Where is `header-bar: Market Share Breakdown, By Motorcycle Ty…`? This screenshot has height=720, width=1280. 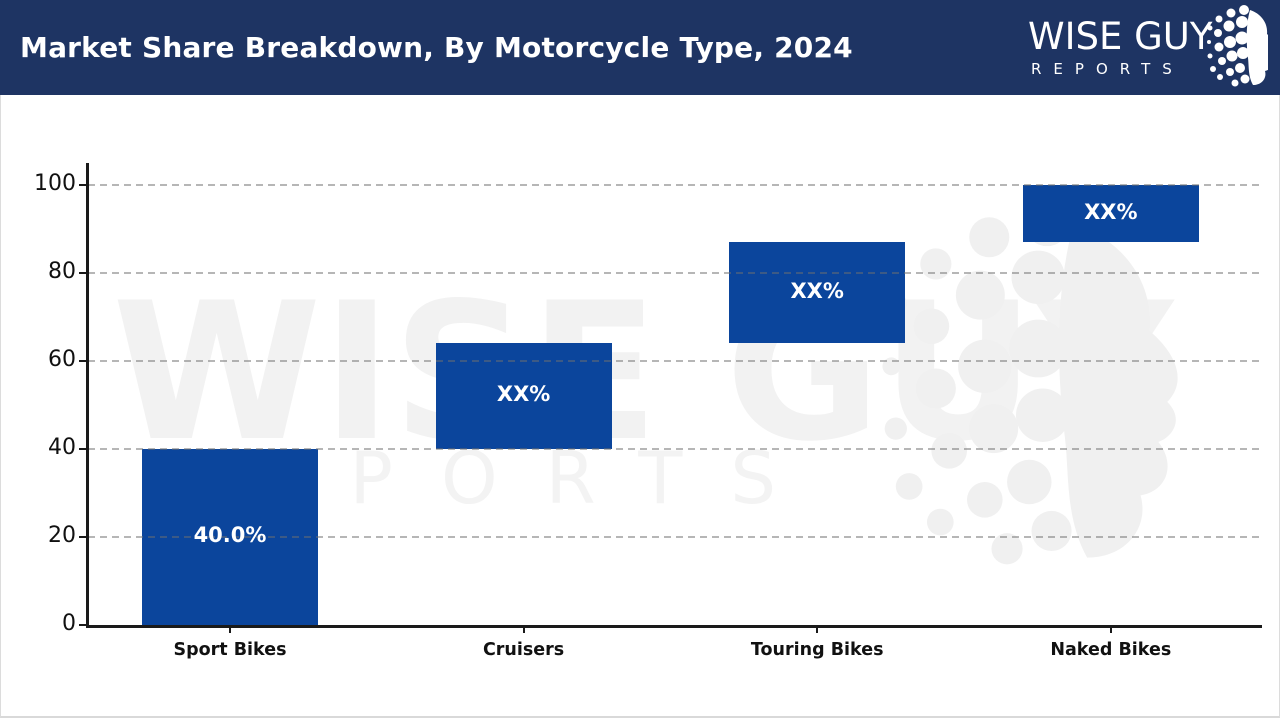
header-bar: Market Share Breakdown, By Motorcycle Ty… is located at coordinates (640, 47).